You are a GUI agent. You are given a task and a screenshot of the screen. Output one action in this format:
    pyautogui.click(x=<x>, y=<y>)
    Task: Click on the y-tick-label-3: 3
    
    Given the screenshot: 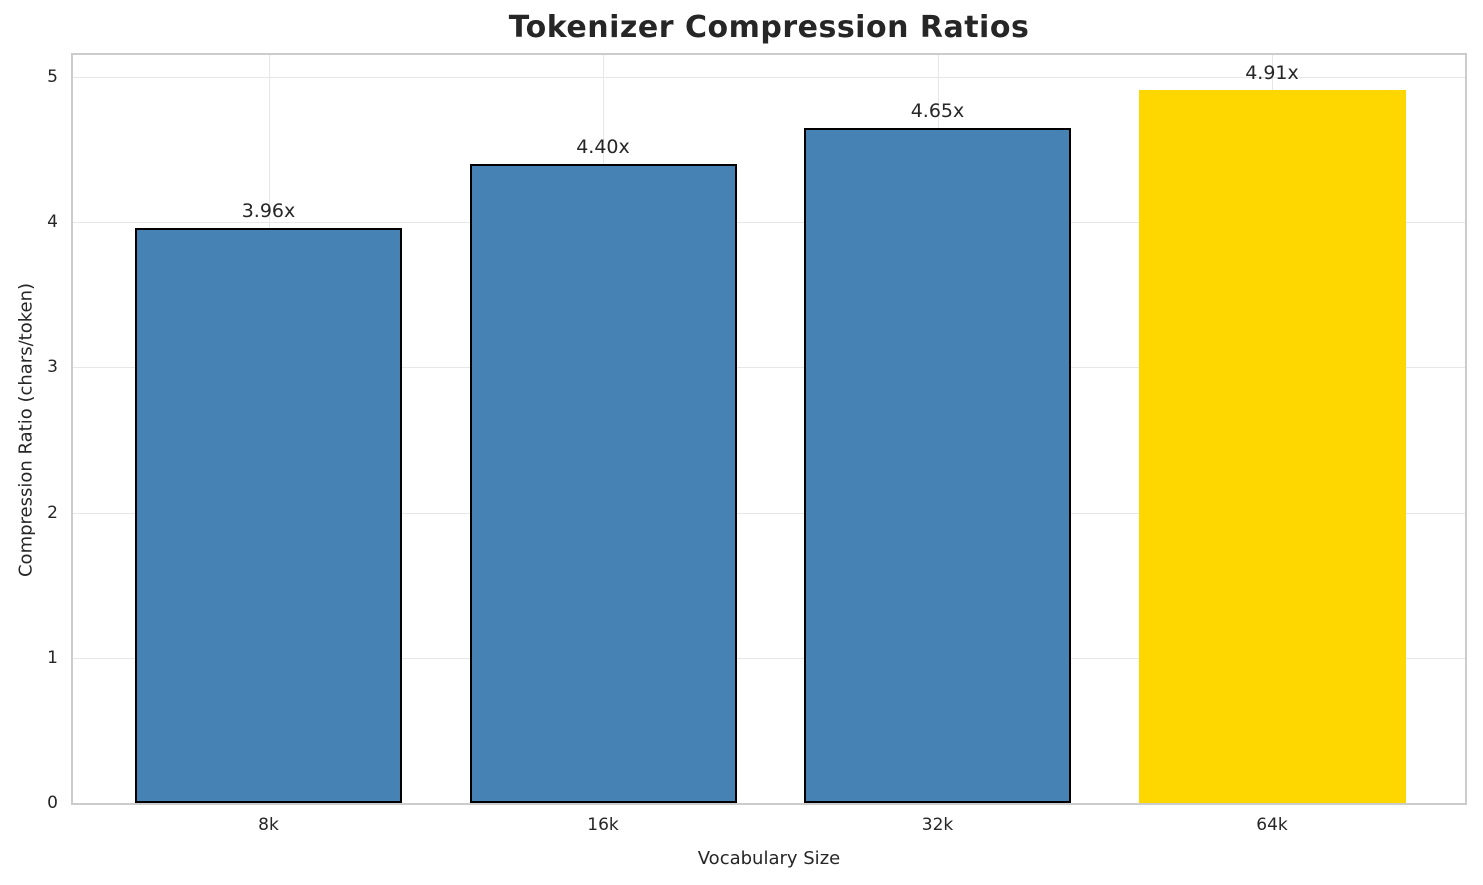 What is the action you would take?
    pyautogui.click(x=52, y=367)
    